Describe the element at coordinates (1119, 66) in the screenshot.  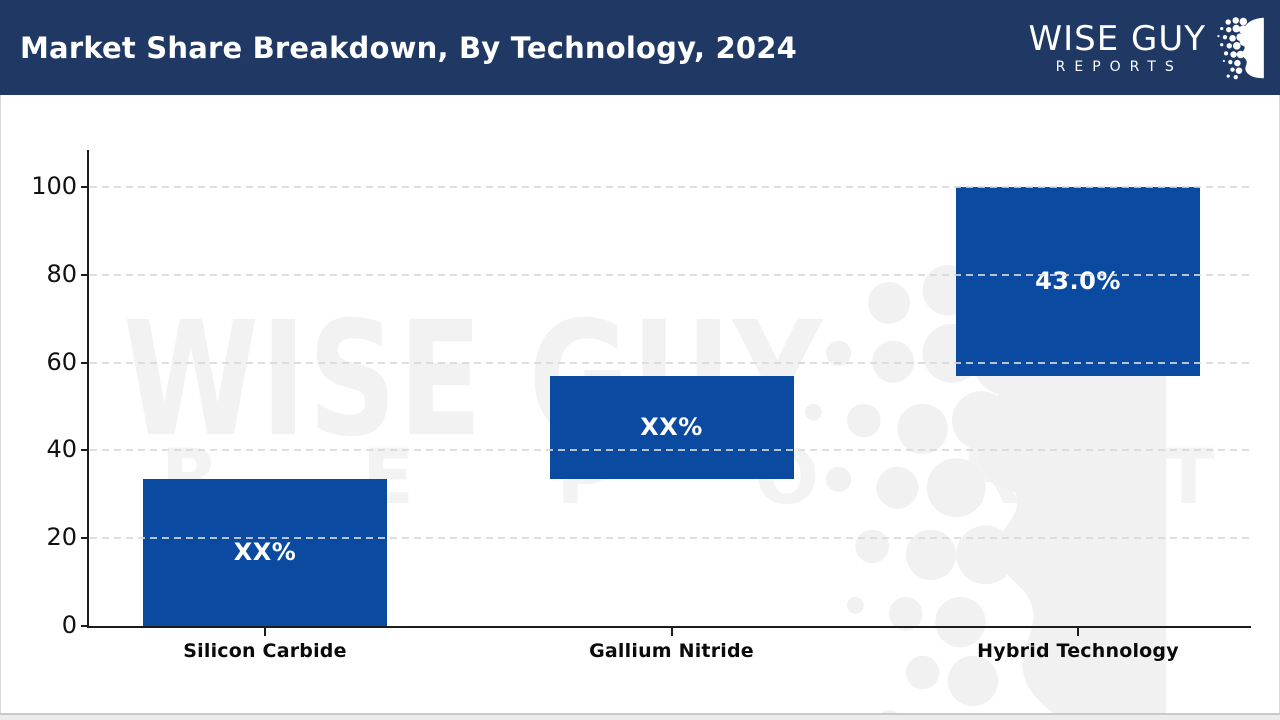
I see `wiseguy-logo-line2: REPORTS` at that location.